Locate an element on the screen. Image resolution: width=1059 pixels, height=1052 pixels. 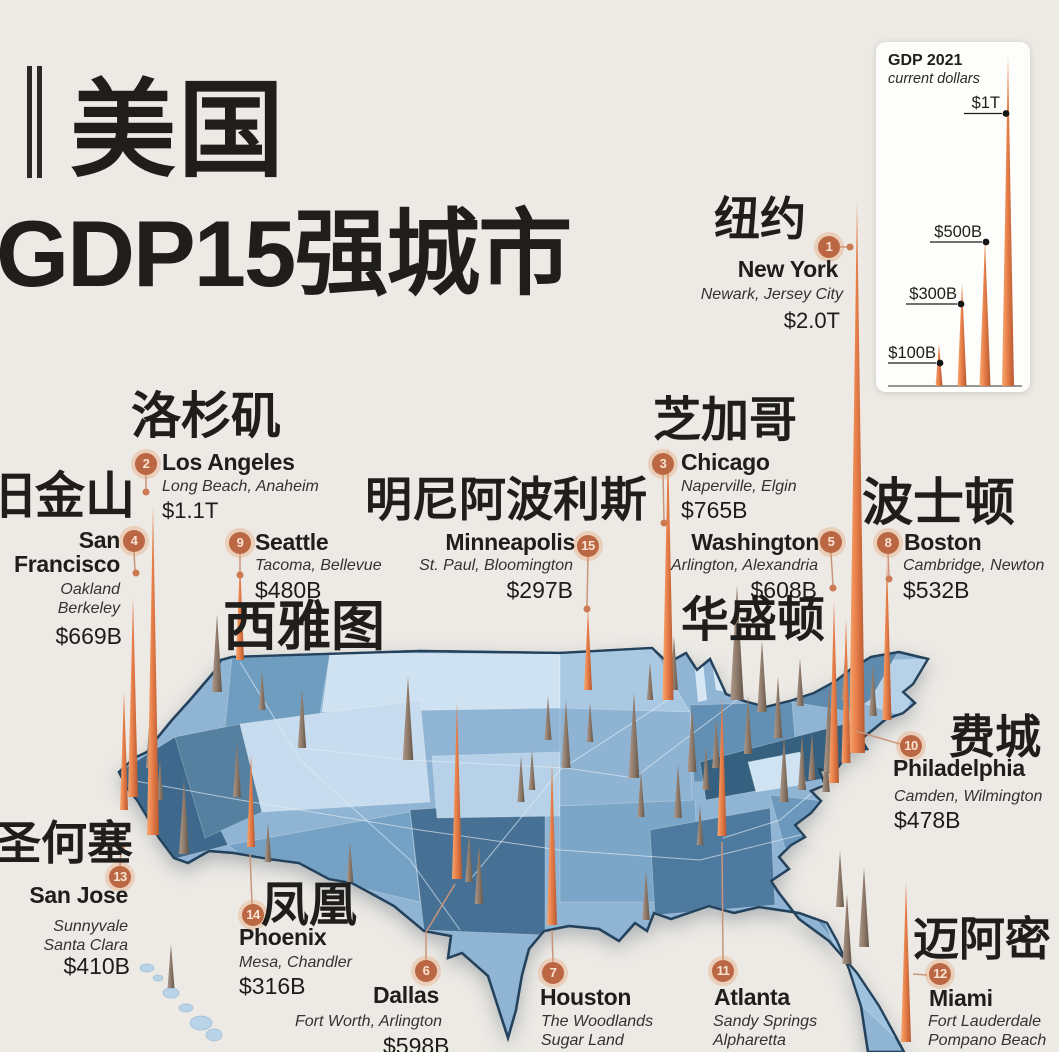
city-dallas-gdp-value: $598B is located at coordinates (416, 1042).